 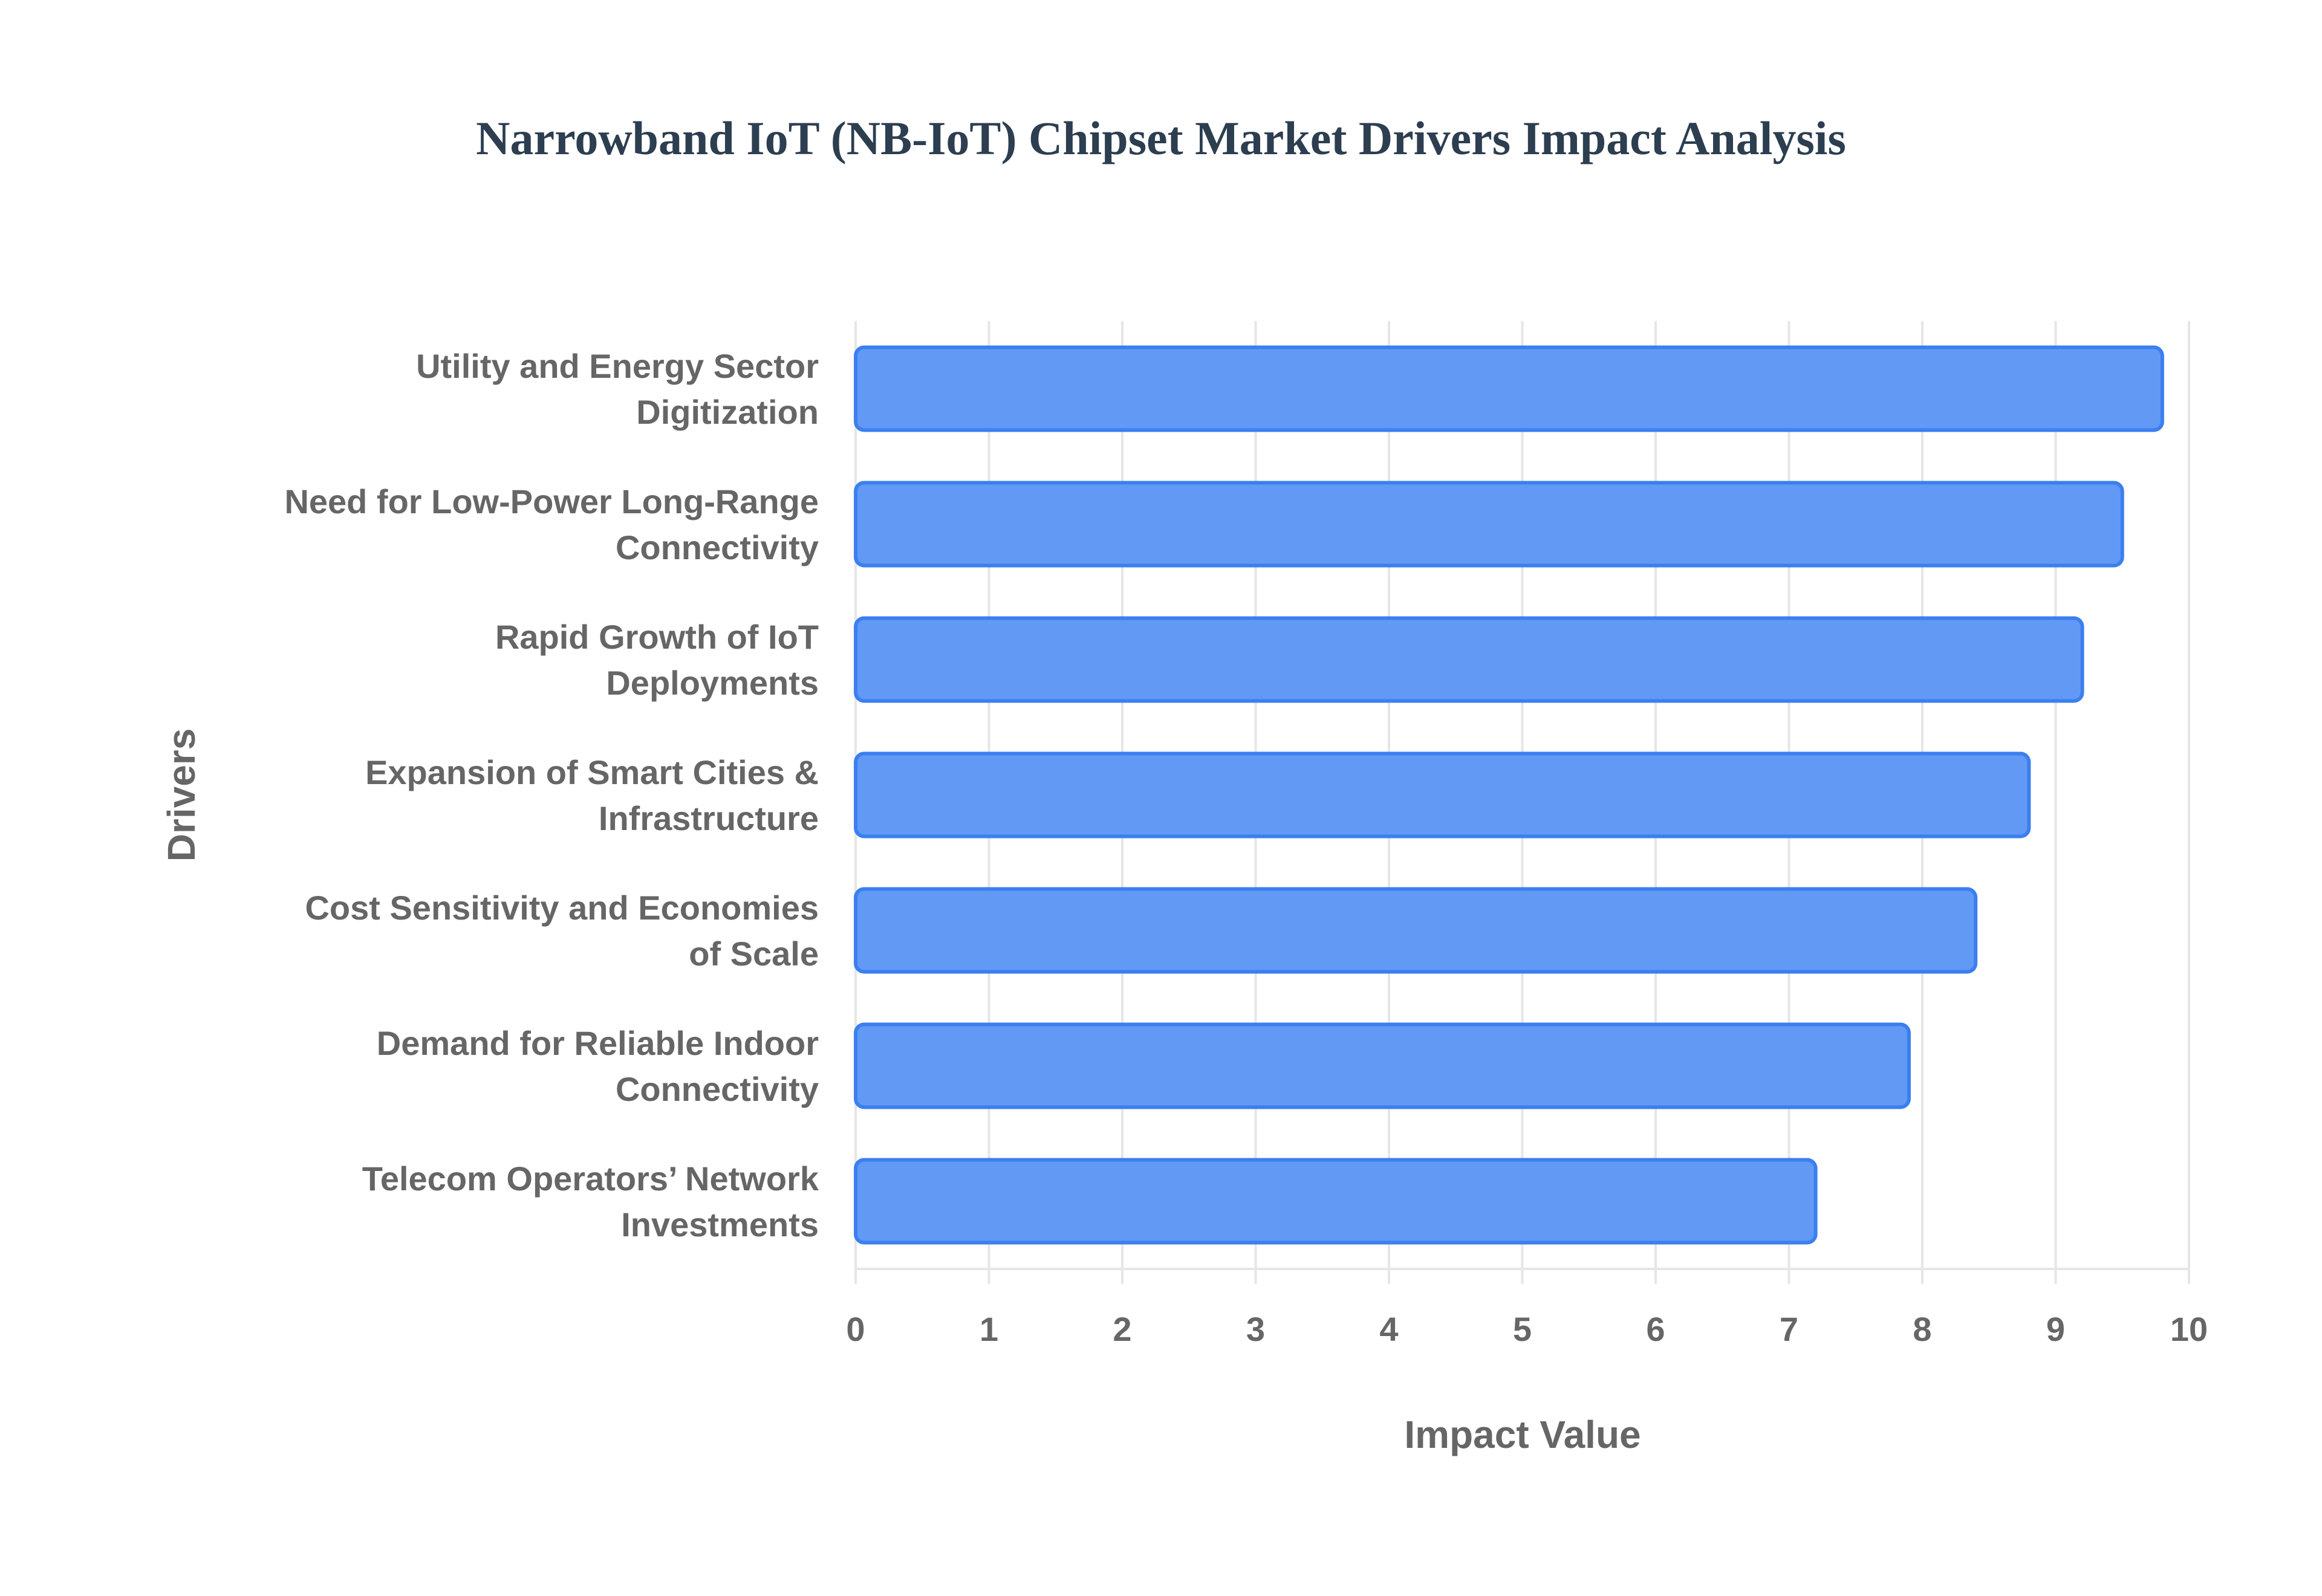 I want to click on category-label-line: Utility and Energy Sector, so click(x=617, y=366).